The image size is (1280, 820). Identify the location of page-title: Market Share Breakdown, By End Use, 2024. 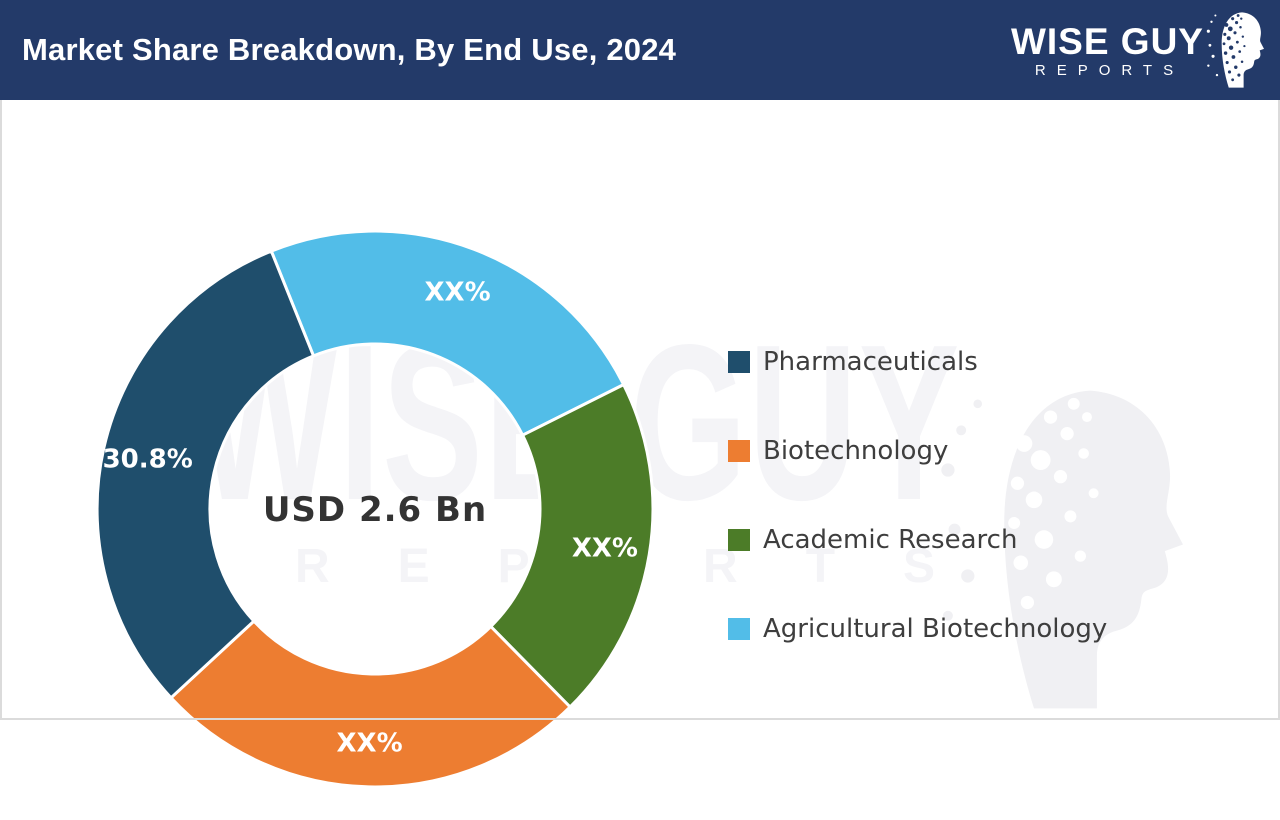
(349, 49).